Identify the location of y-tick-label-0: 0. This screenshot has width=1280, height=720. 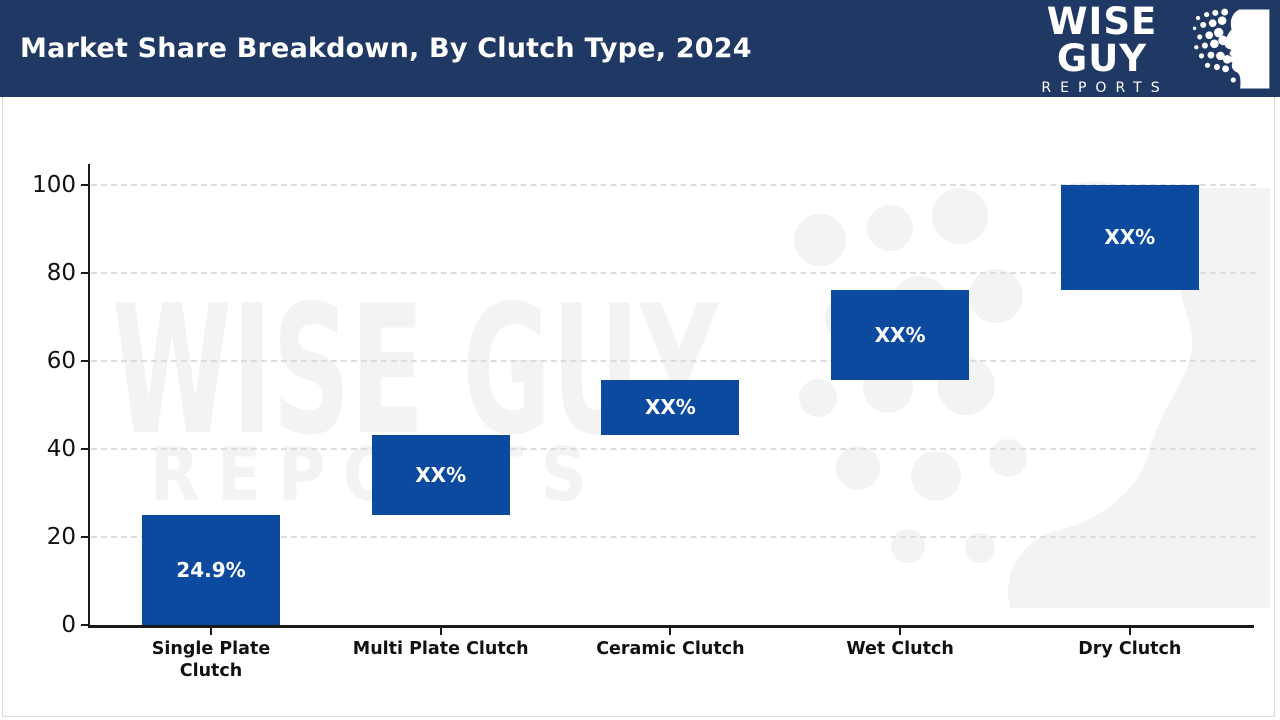
(68, 625).